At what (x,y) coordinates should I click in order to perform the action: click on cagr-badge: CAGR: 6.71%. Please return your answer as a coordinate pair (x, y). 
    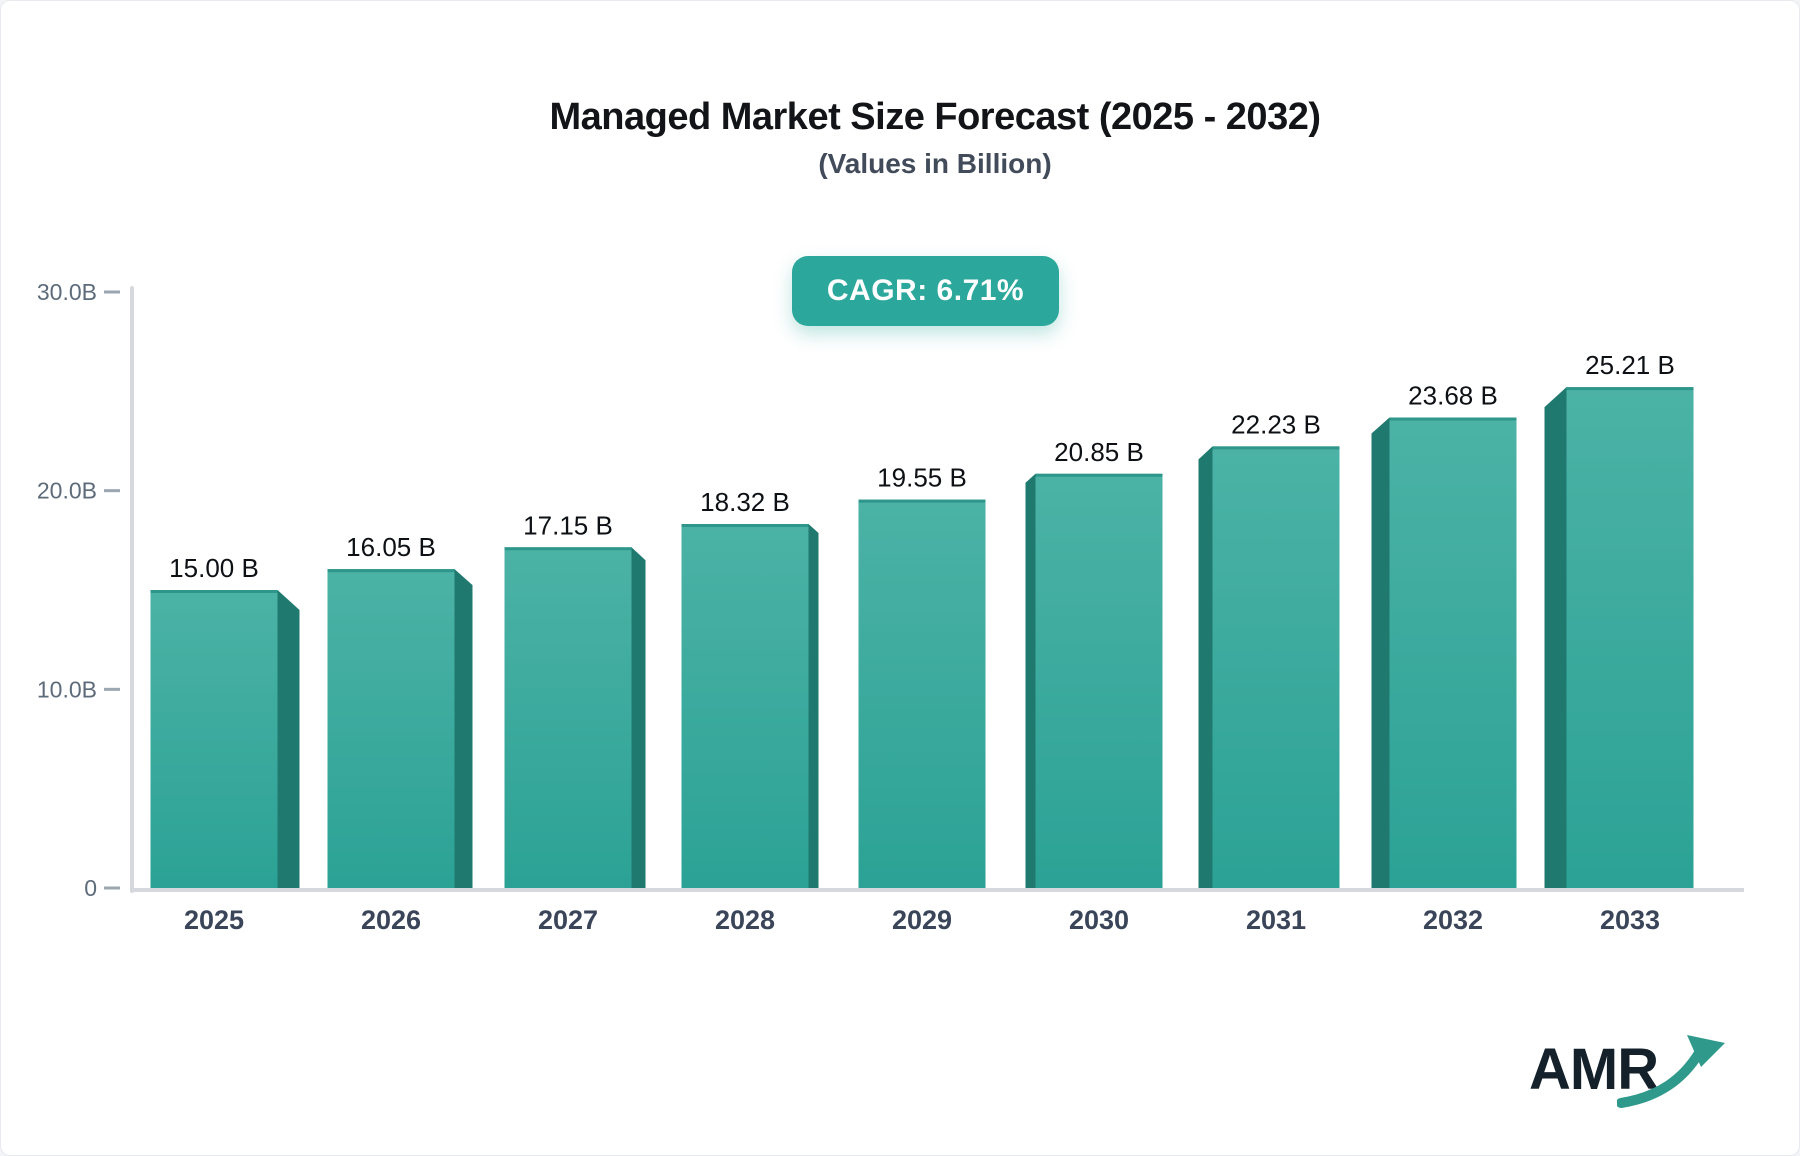
    Looking at the image, I should click on (925, 291).